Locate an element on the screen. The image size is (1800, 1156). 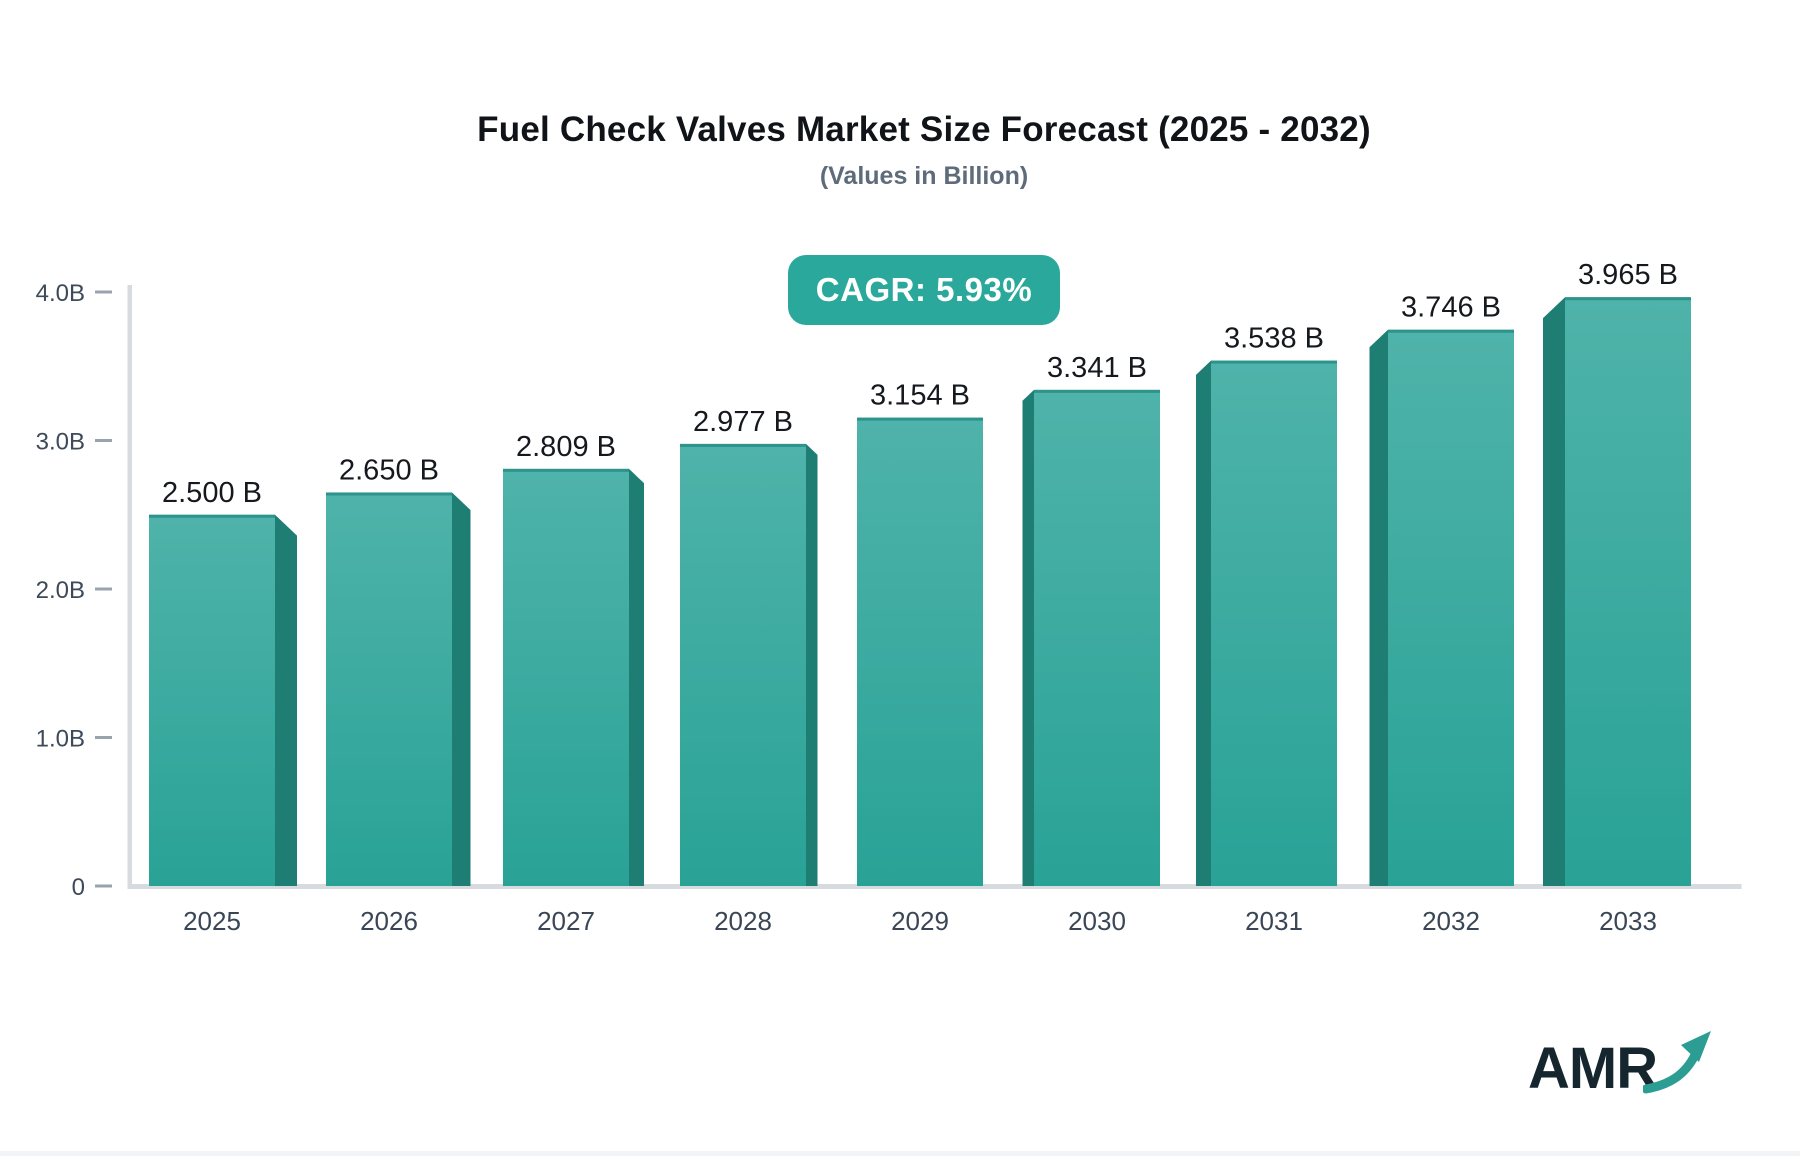
y-tick-label: 2.0B is located at coordinates (60, 590).